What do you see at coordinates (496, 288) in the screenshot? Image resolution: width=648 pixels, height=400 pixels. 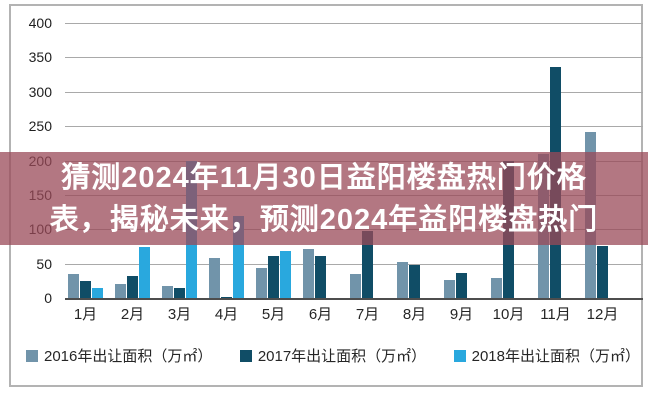 I see `bar-10月-series1` at bounding box center [496, 288].